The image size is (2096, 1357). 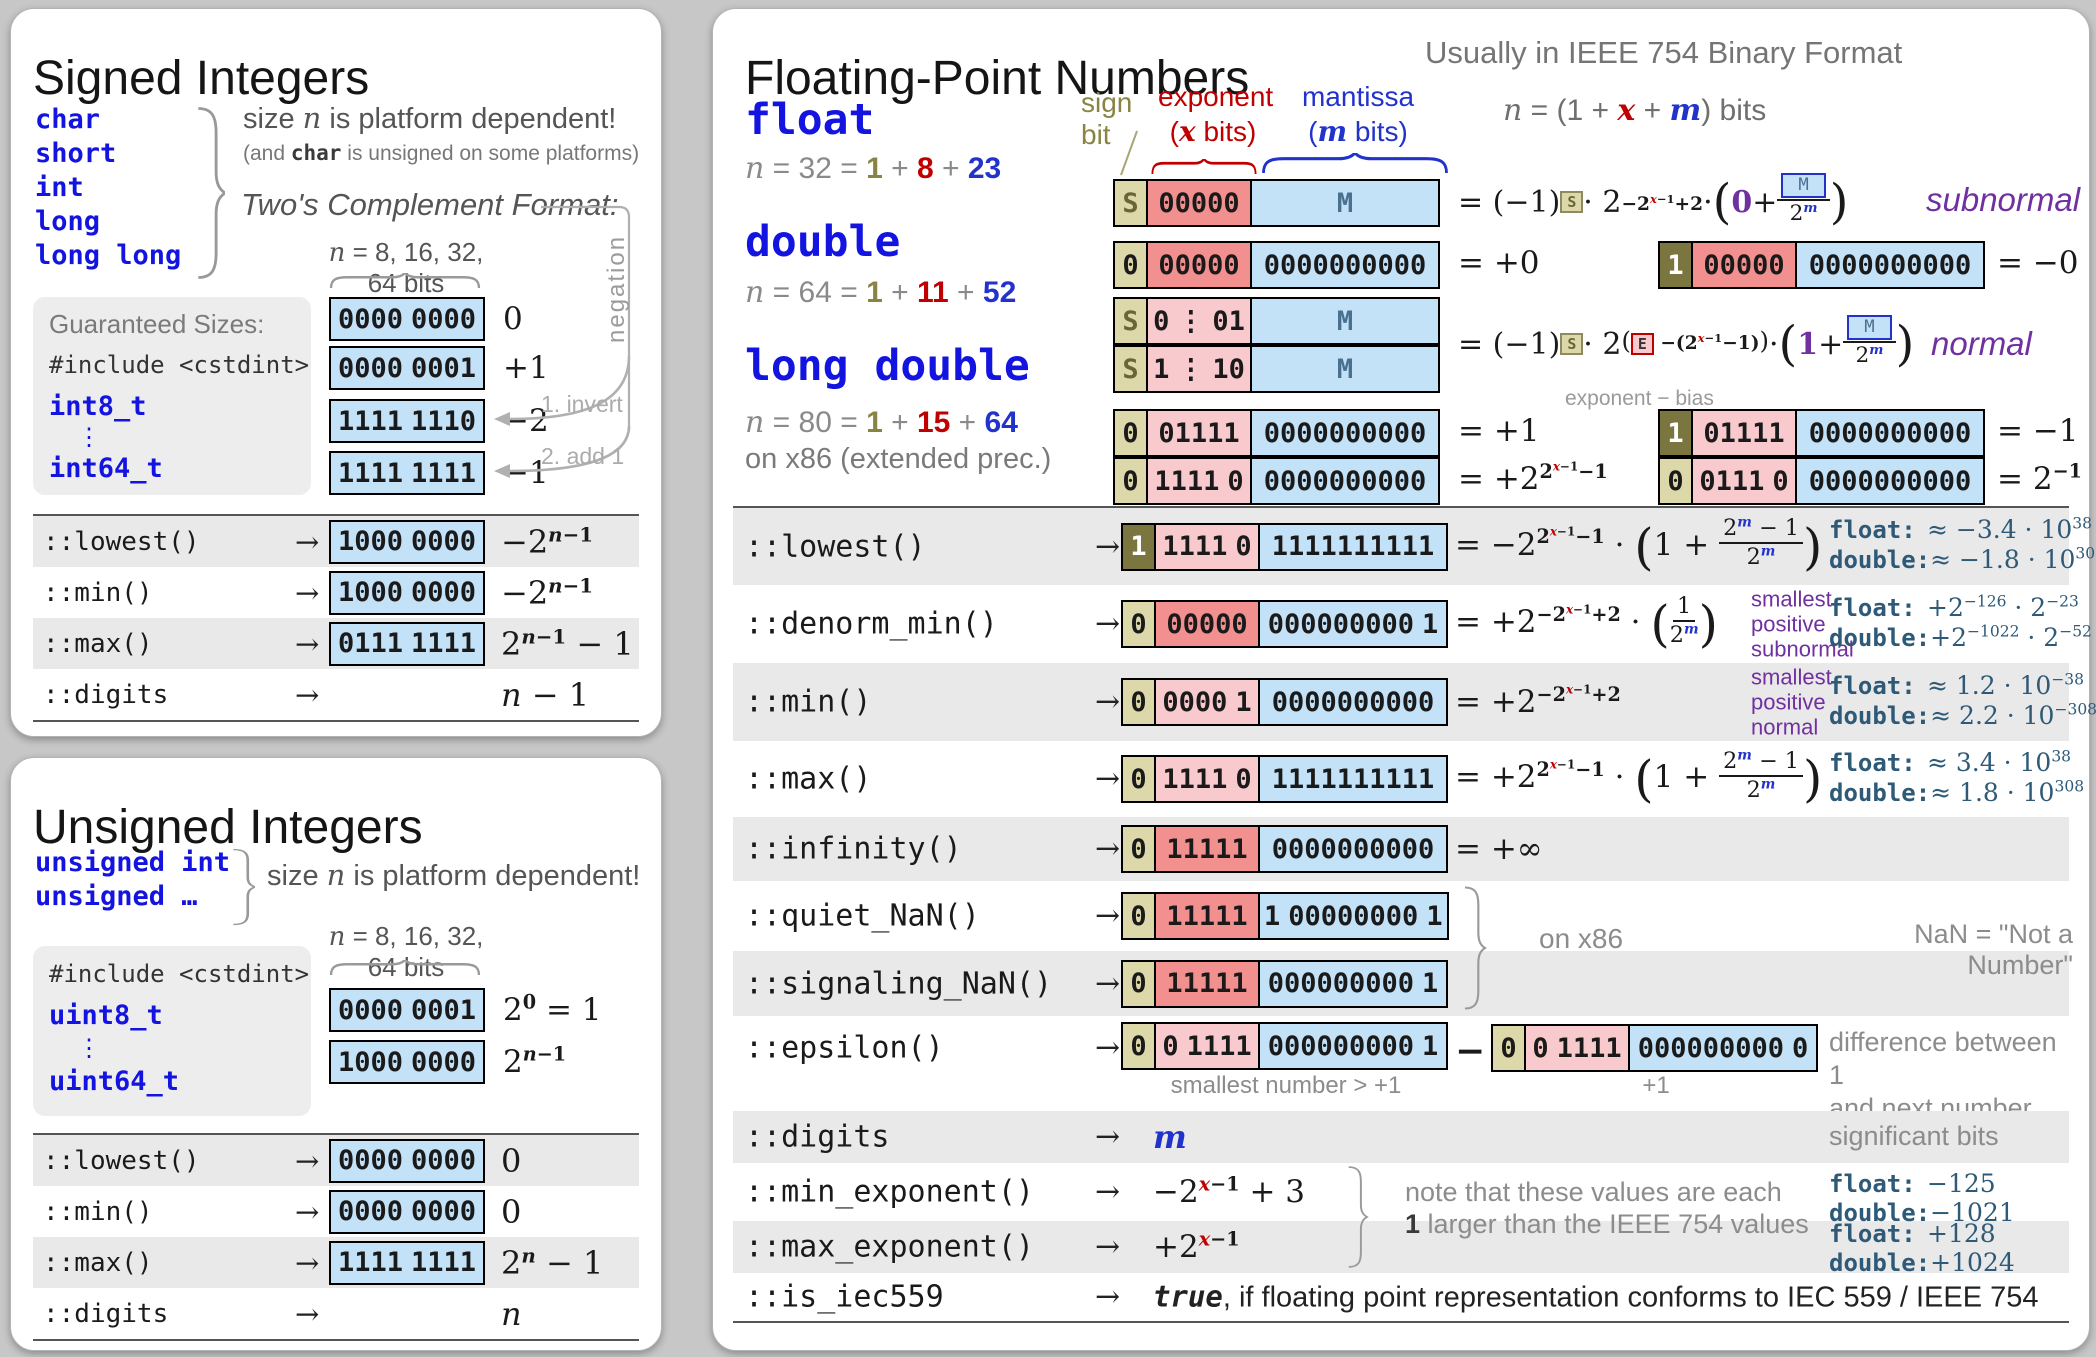 What do you see at coordinates (810, 120) in the screenshot?
I see `float-type: float` at bounding box center [810, 120].